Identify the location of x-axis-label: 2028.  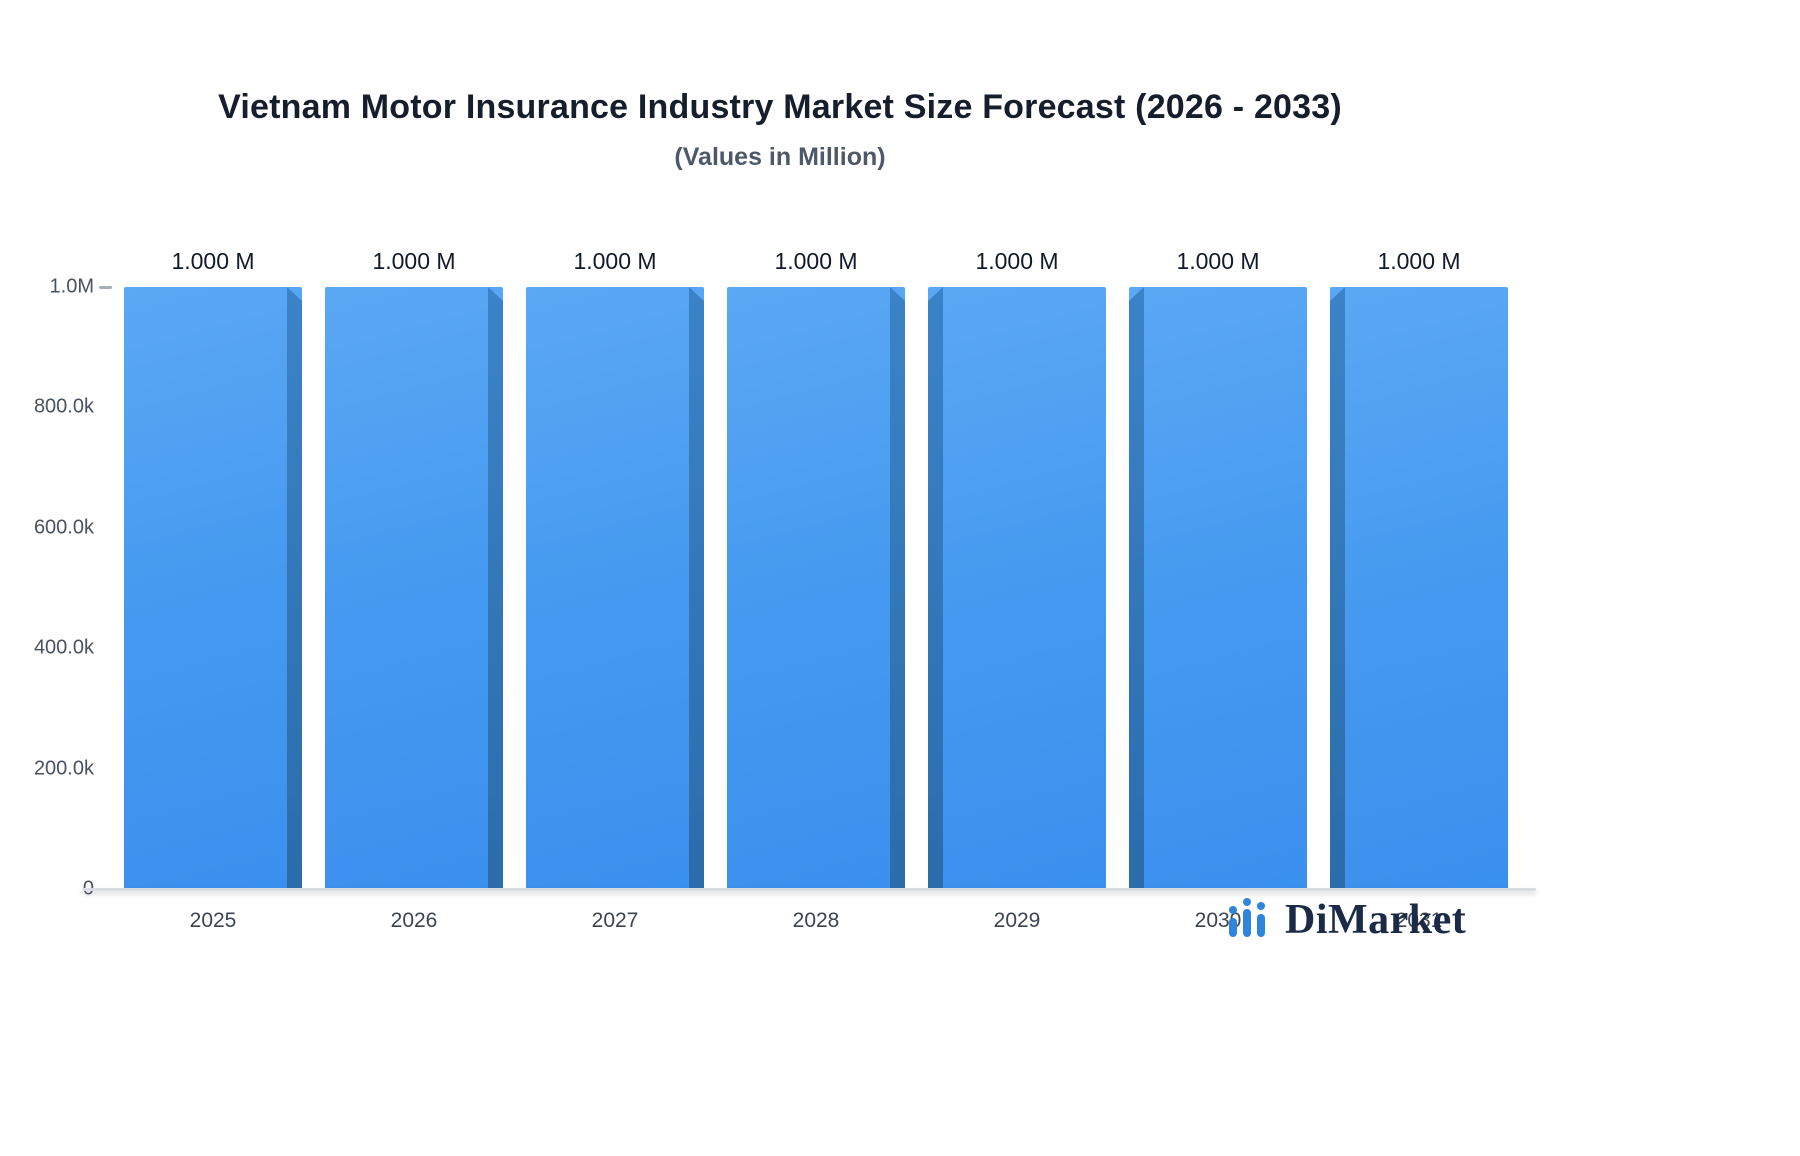
(816, 920).